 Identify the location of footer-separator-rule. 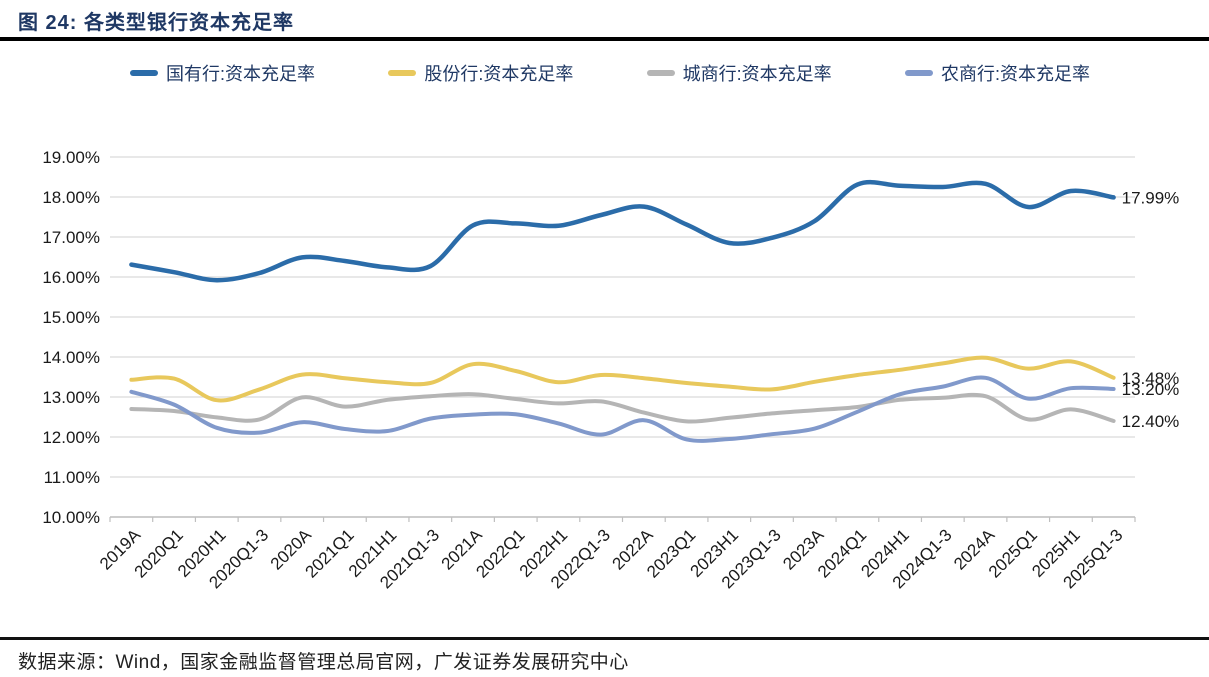
(604, 638).